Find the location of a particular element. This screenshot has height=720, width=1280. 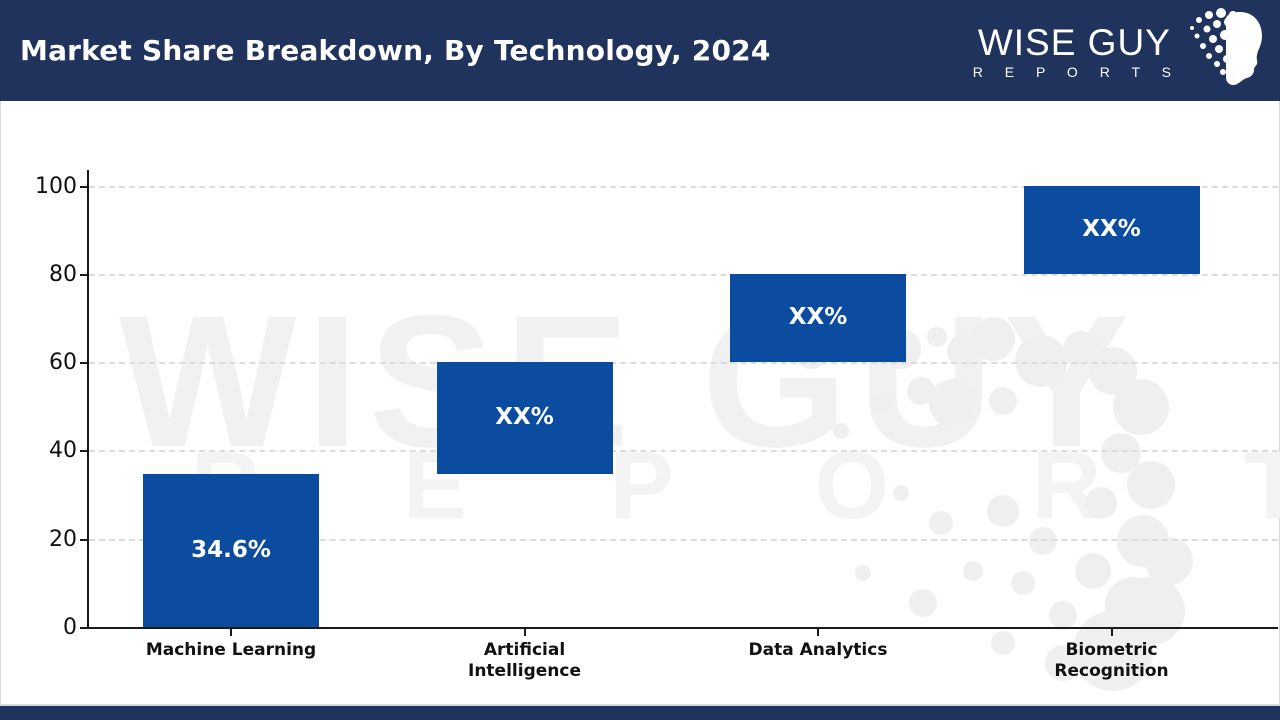

wise-guy-logo: WISE GUY R E P O R T S is located at coordinates (1117, 52).